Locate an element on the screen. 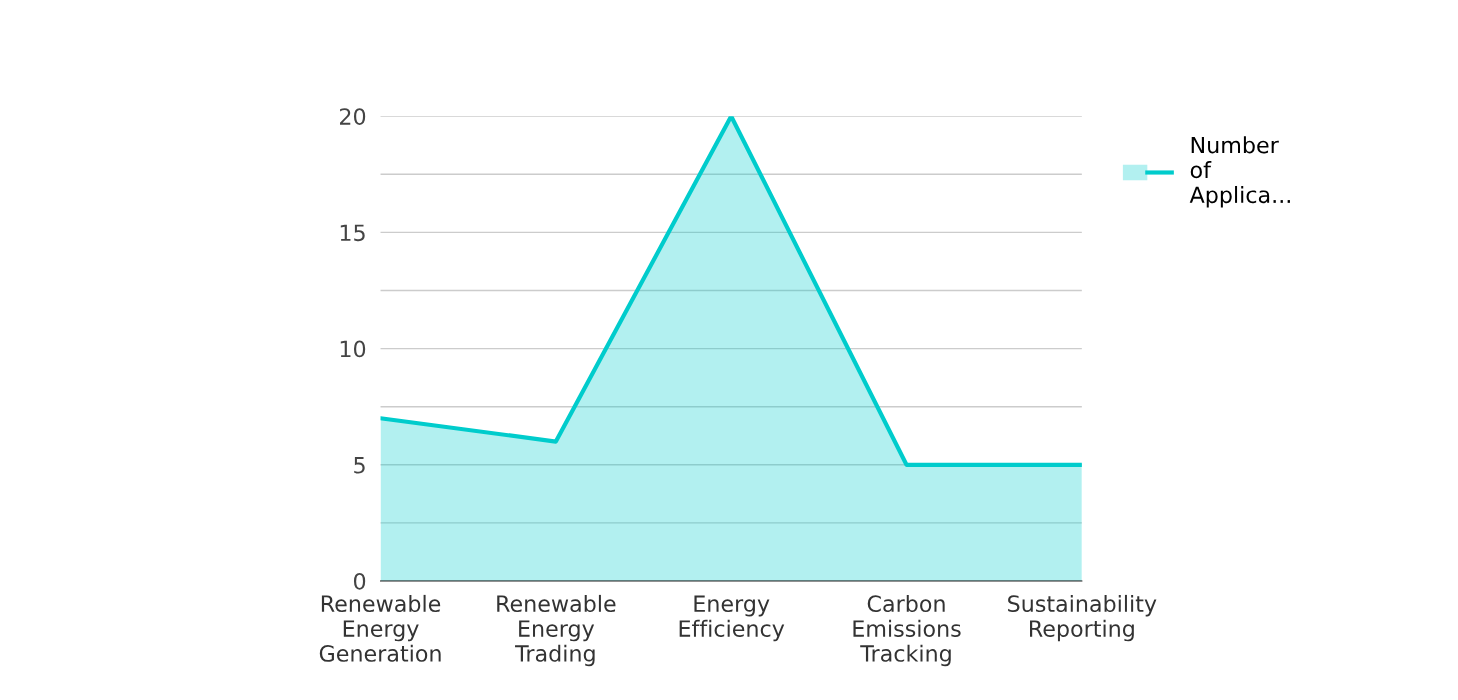 This screenshot has height=700, width=1458. y-tick-label: 10 is located at coordinates (353, 349).